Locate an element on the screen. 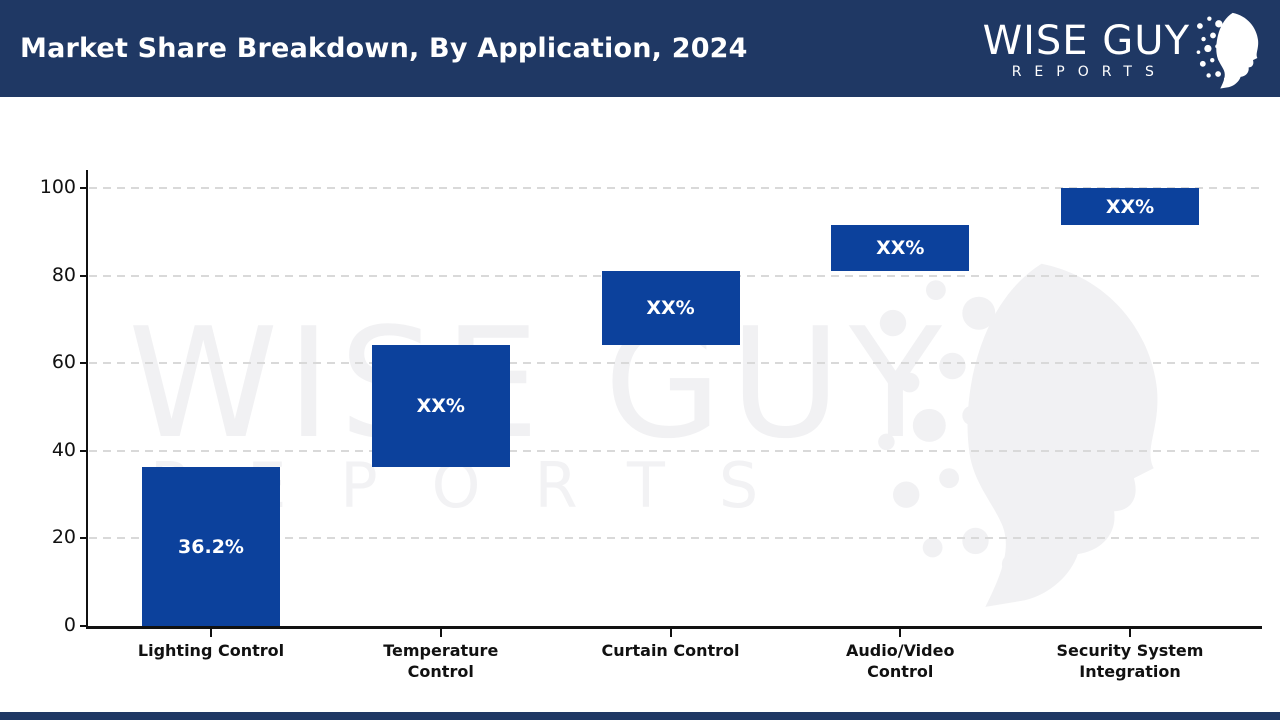  bar-lighting-control: 36.2% is located at coordinates (211, 546).